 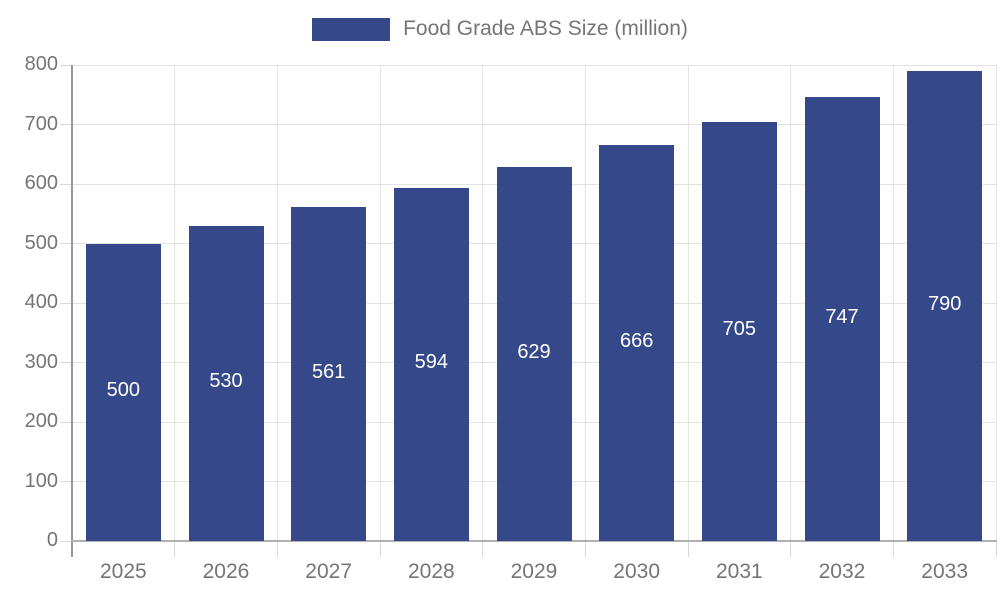 I want to click on bar-value-label: 594, so click(x=431, y=362).